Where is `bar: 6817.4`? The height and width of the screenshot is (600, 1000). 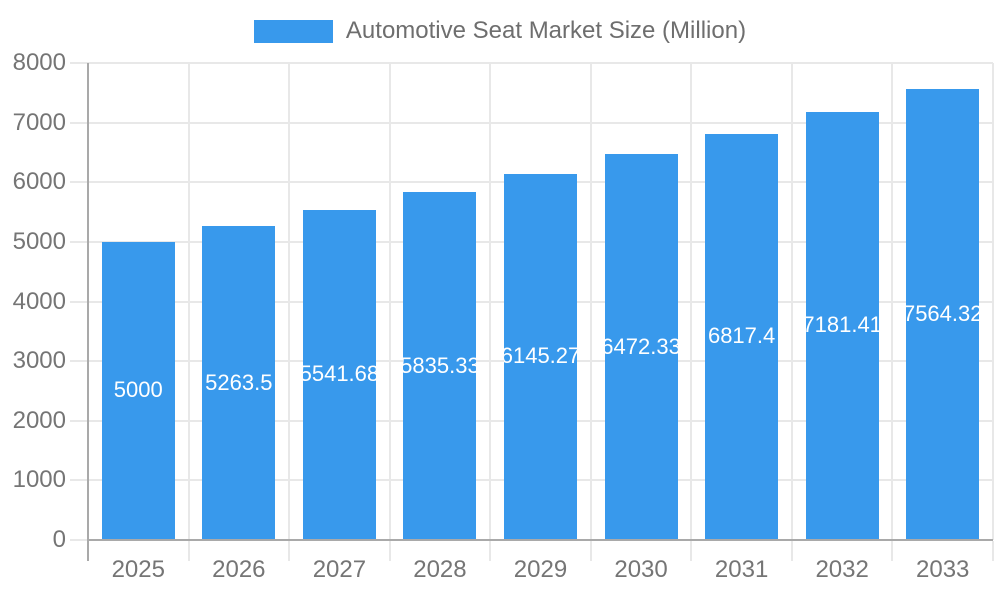
bar: 6817.4 is located at coordinates (742, 336).